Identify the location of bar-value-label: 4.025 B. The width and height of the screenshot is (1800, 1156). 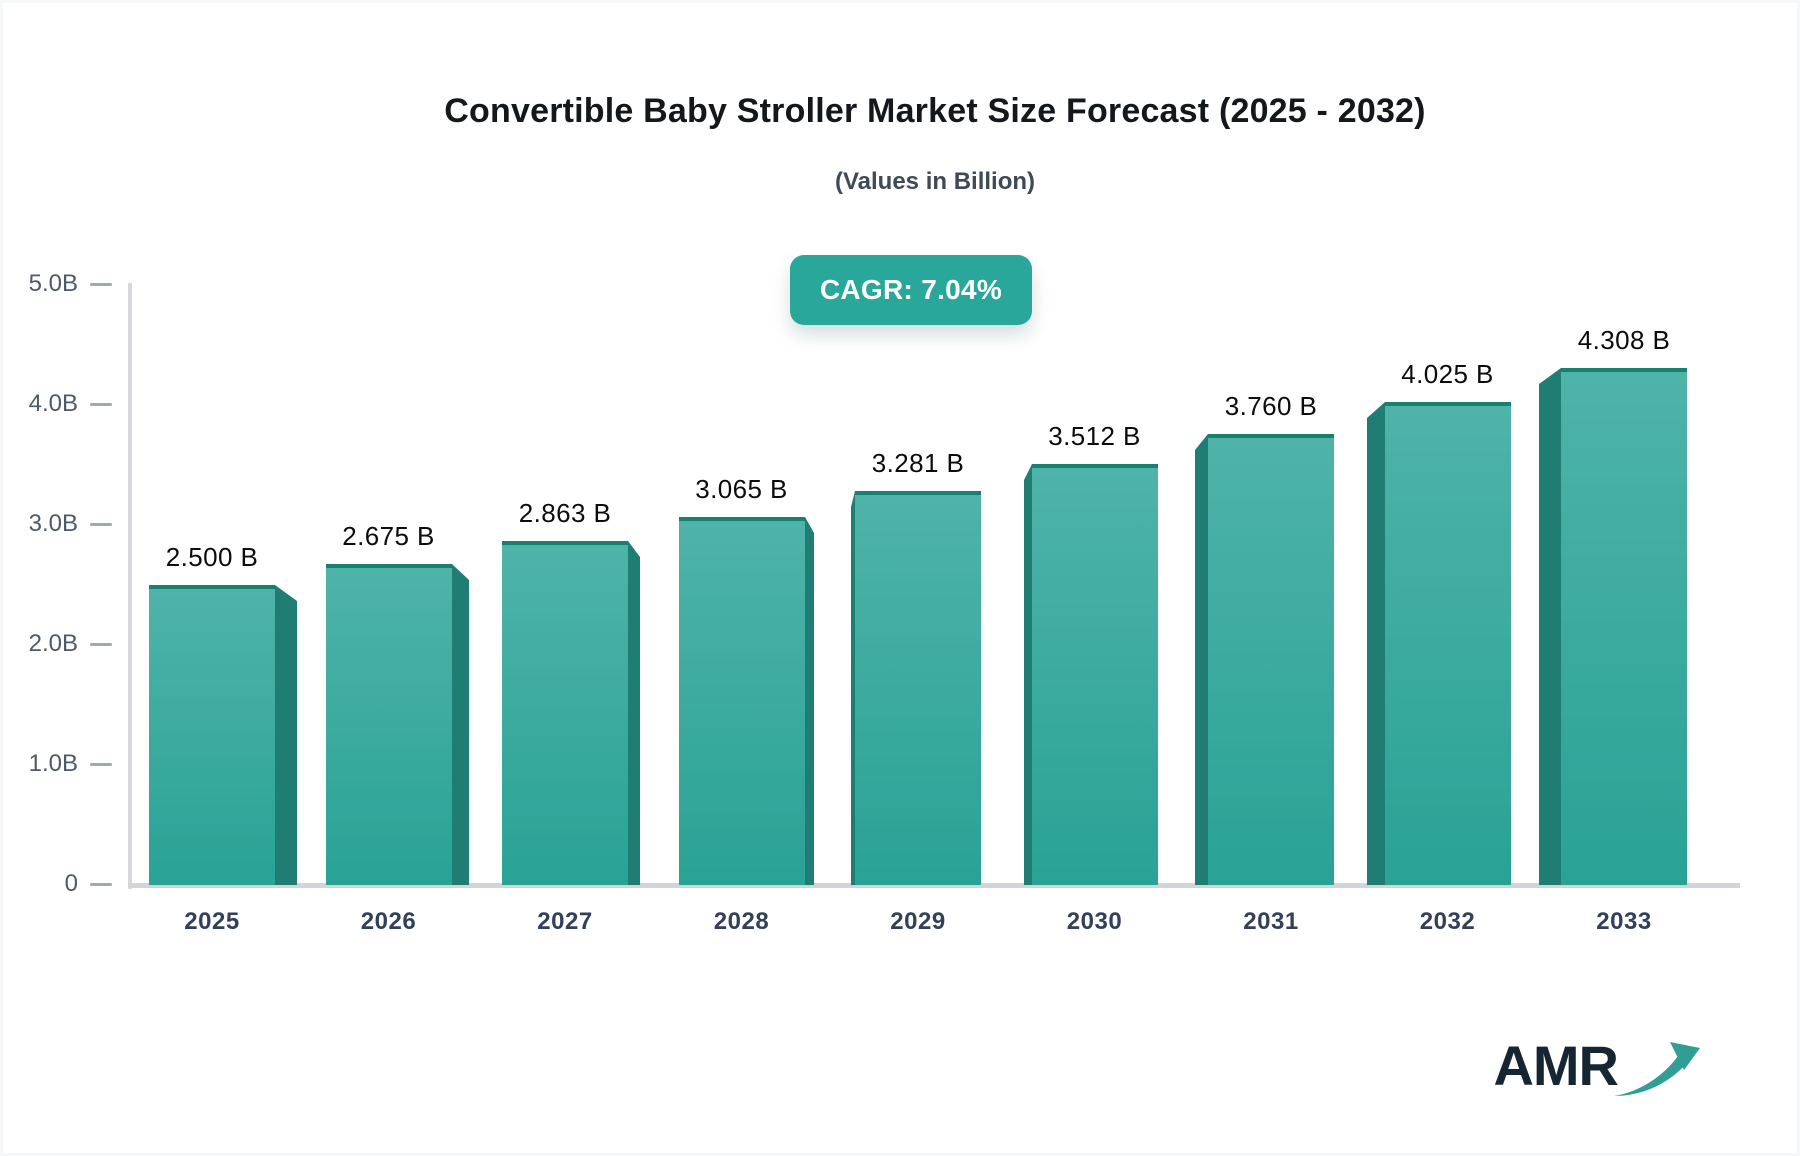
(1447, 374).